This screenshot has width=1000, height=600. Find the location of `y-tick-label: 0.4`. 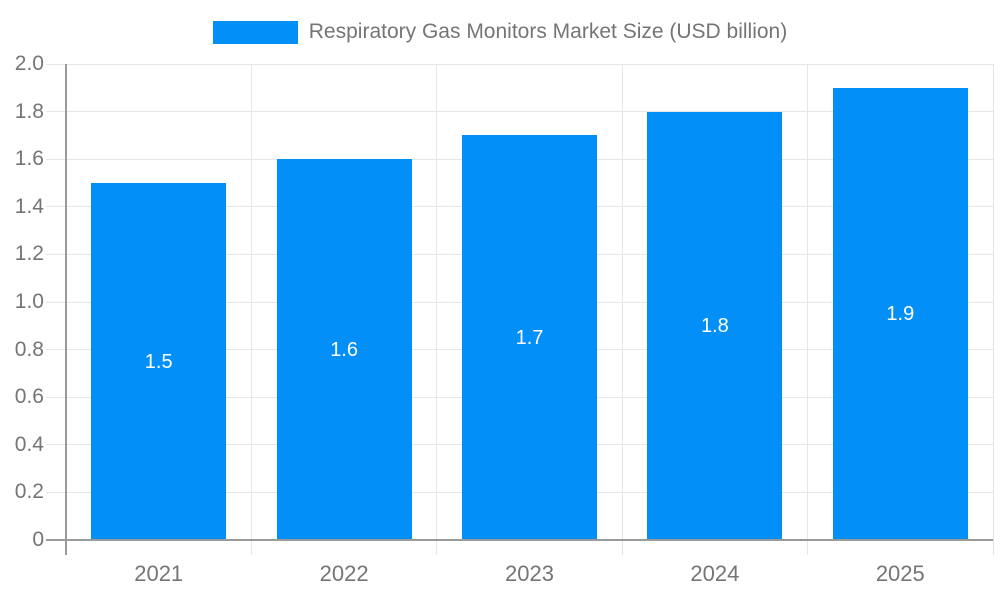

y-tick-label: 0.4 is located at coordinates (29, 444).